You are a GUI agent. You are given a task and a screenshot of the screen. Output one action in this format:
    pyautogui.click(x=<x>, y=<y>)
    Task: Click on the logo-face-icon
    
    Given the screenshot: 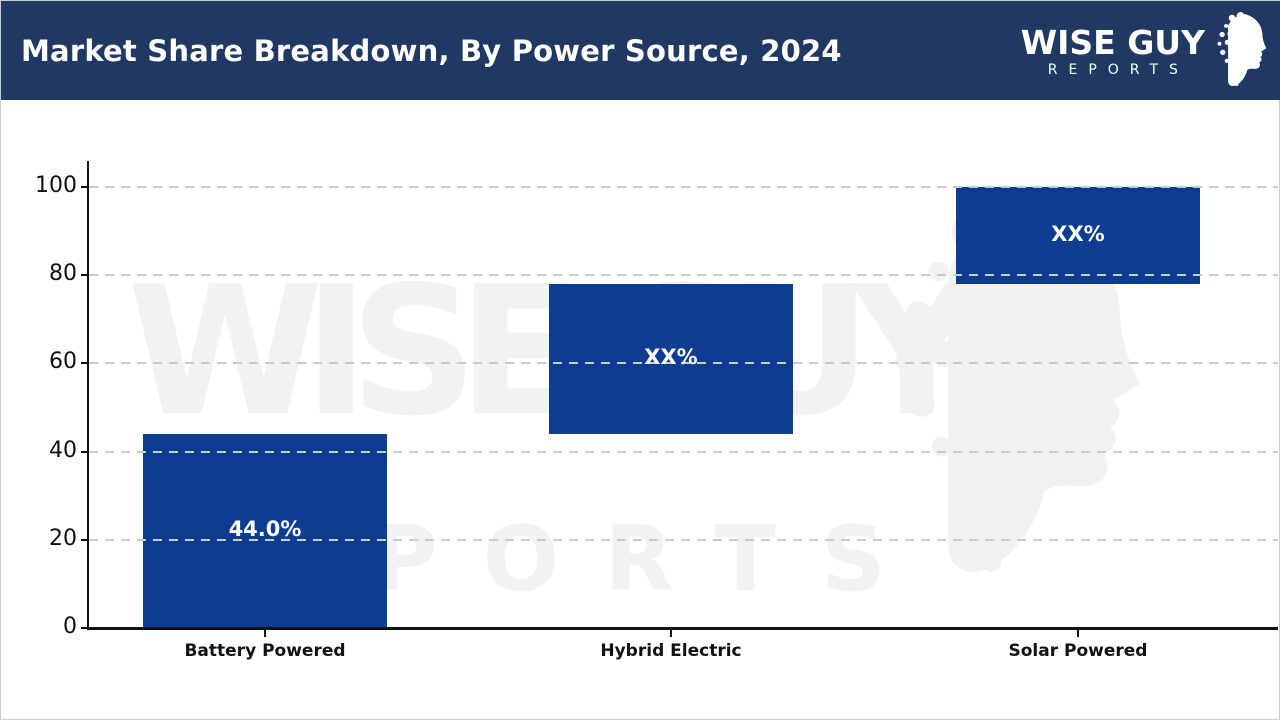 What is the action you would take?
    pyautogui.click(x=1234, y=51)
    